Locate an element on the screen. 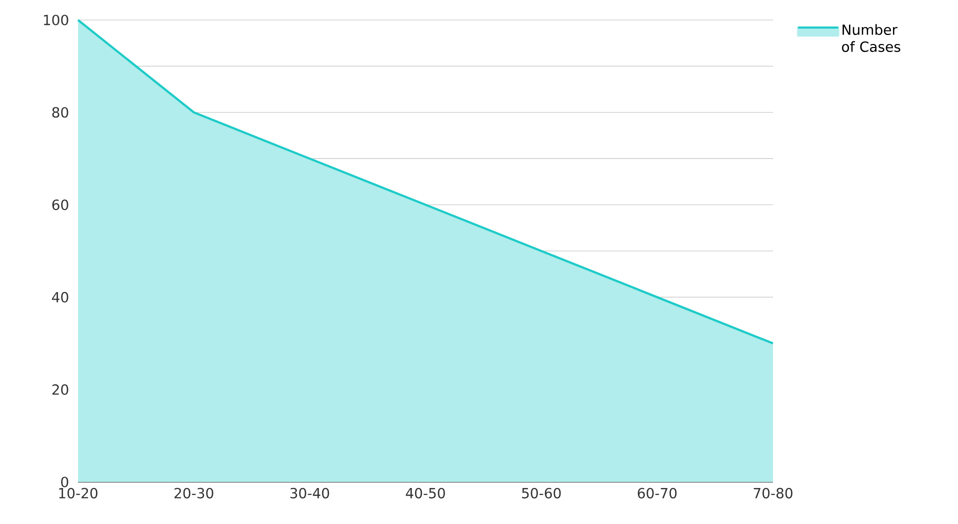 The image size is (958, 524). y-tick-label: 20 is located at coordinates (60, 389).